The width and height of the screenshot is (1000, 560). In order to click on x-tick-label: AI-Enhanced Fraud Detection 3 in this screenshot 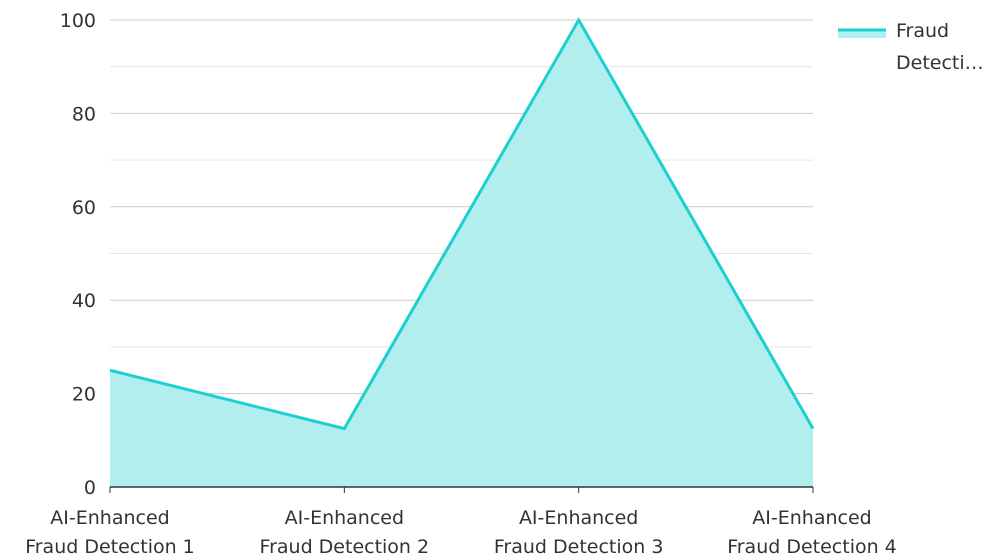, I will do `click(579, 532)`.